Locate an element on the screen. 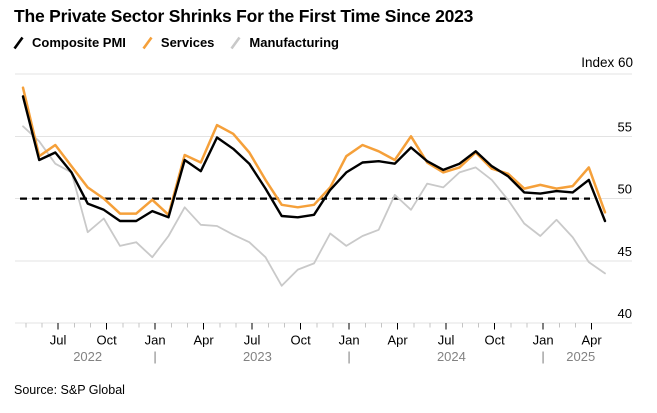 The width and height of the screenshot is (657, 413). year-label-2023: 2023 is located at coordinates (257, 356).